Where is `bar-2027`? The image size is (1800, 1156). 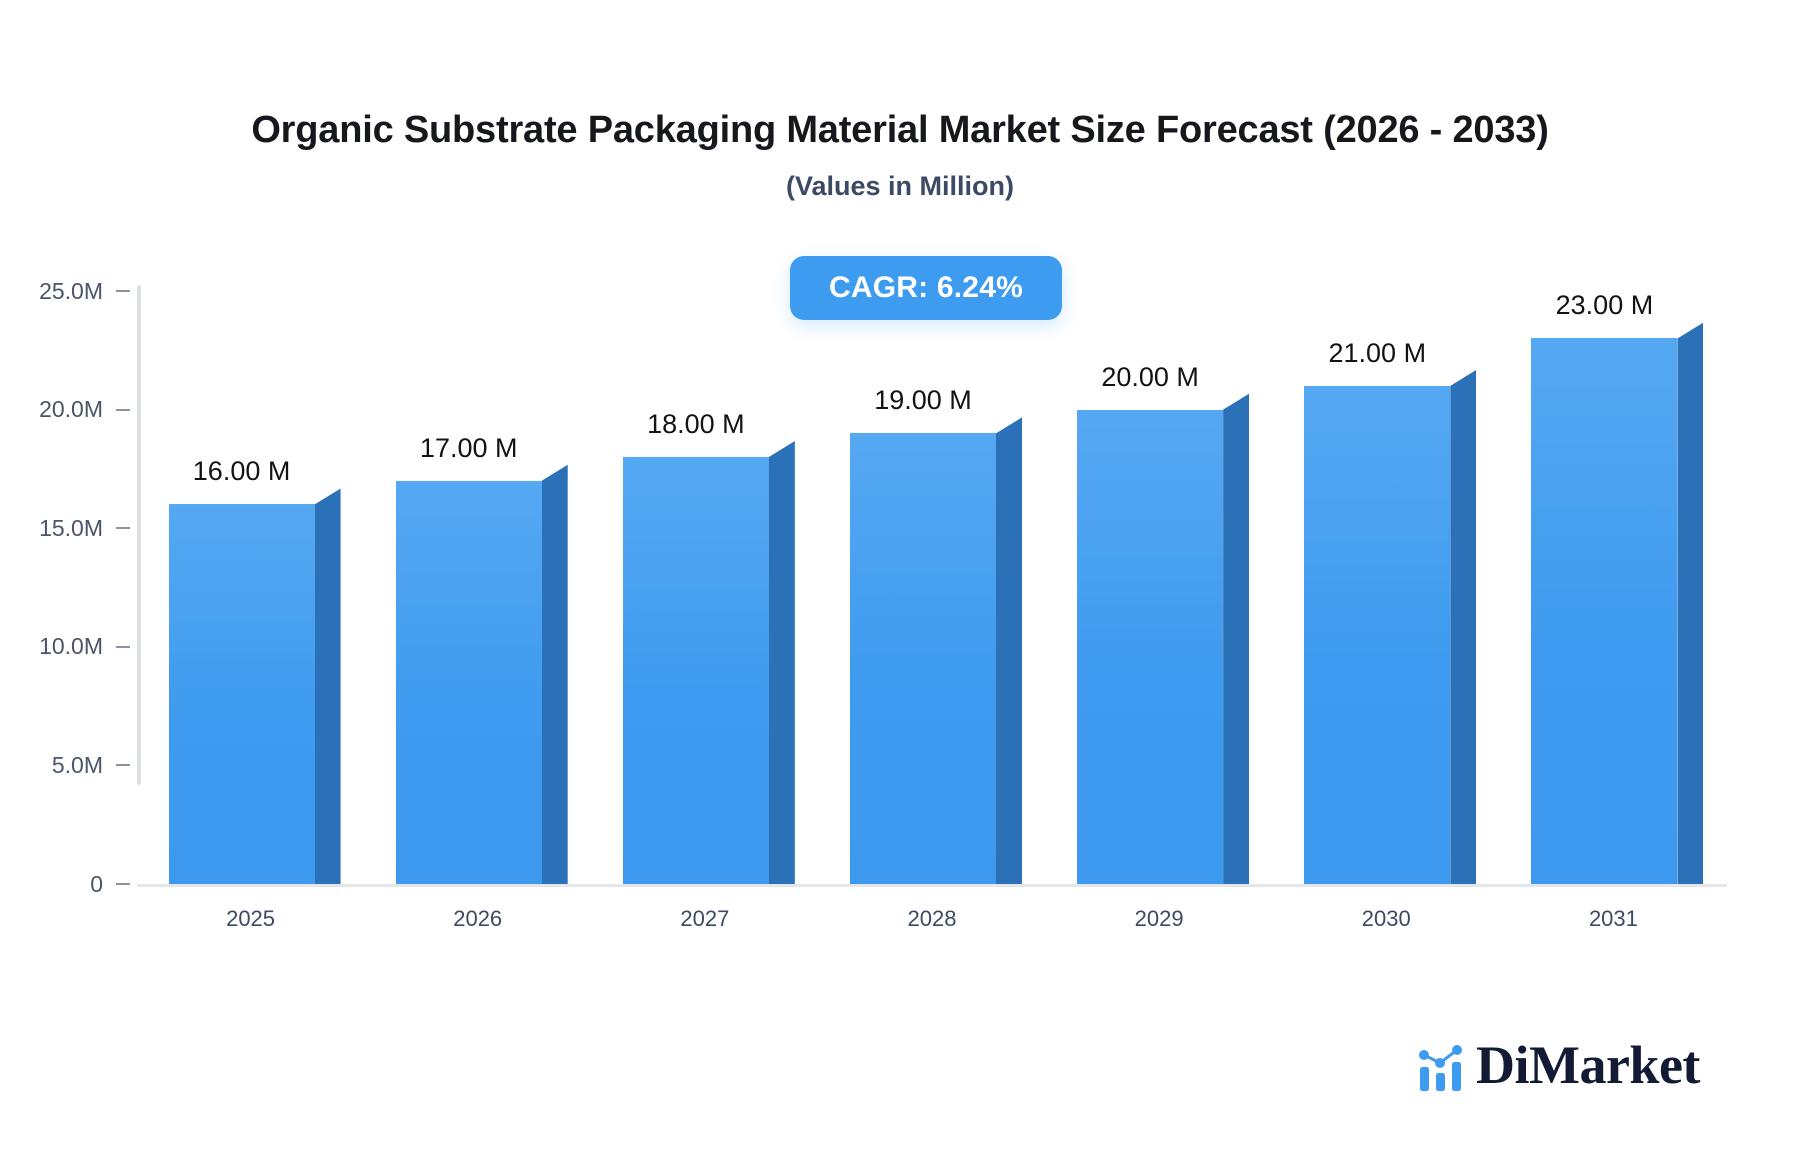 bar-2027 is located at coordinates (708, 534).